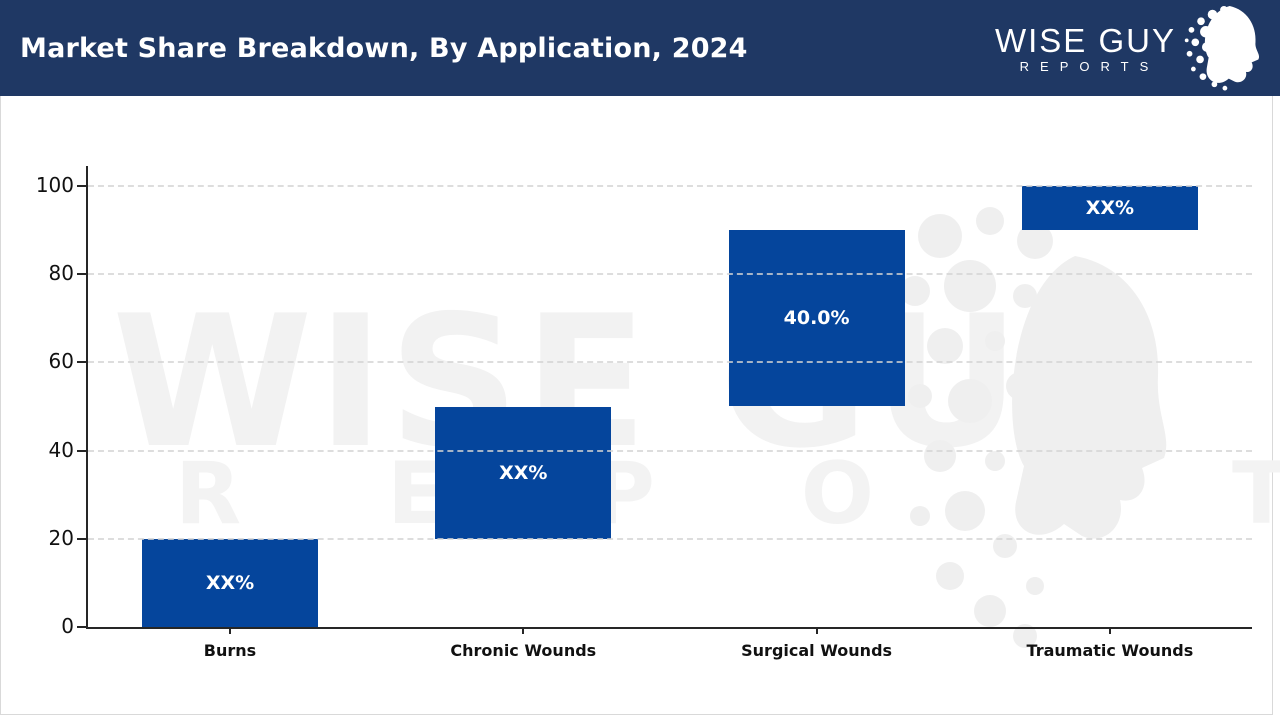 Image resolution: width=1280 pixels, height=720 pixels. I want to click on wiseguy-head-icon, so click(1222, 48).